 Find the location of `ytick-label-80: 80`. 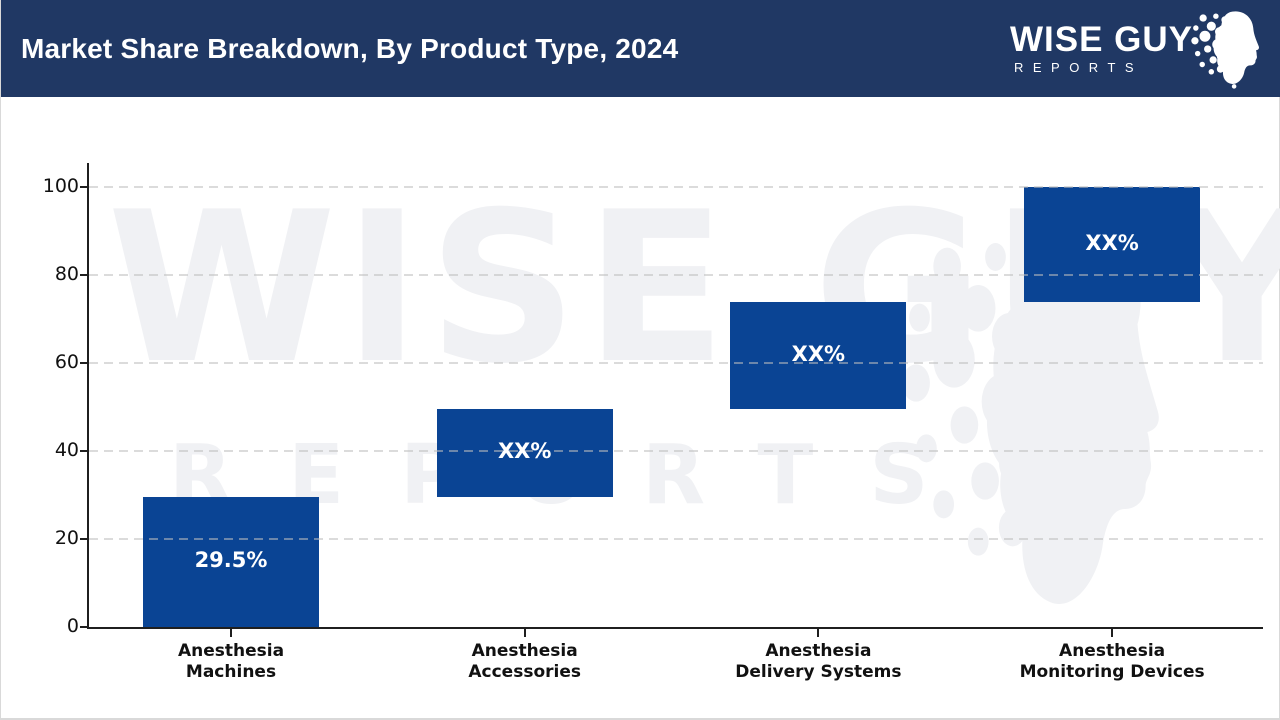

ytick-label-80: 80 is located at coordinates (66, 274).